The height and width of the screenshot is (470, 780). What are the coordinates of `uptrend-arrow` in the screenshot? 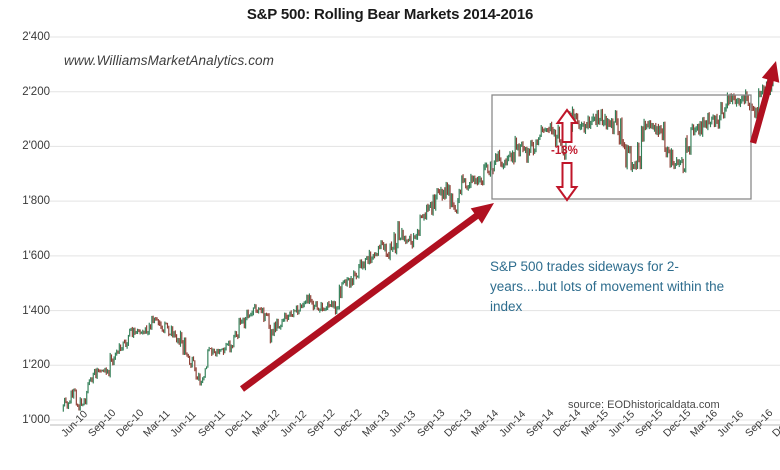 It's located at (367, 297).